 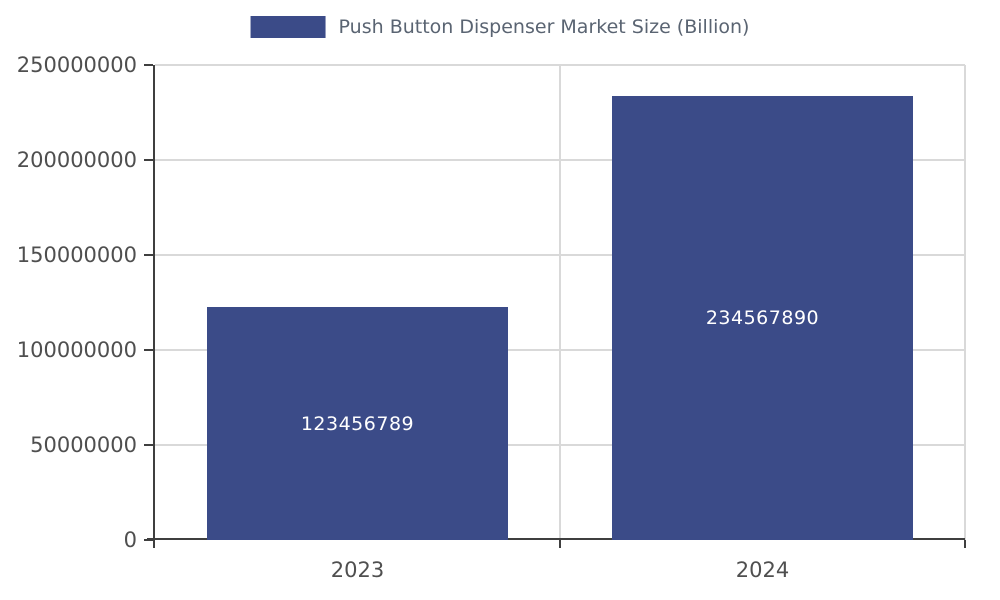 I want to click on bar-2023: 123456789, so click(x=357, y=423).